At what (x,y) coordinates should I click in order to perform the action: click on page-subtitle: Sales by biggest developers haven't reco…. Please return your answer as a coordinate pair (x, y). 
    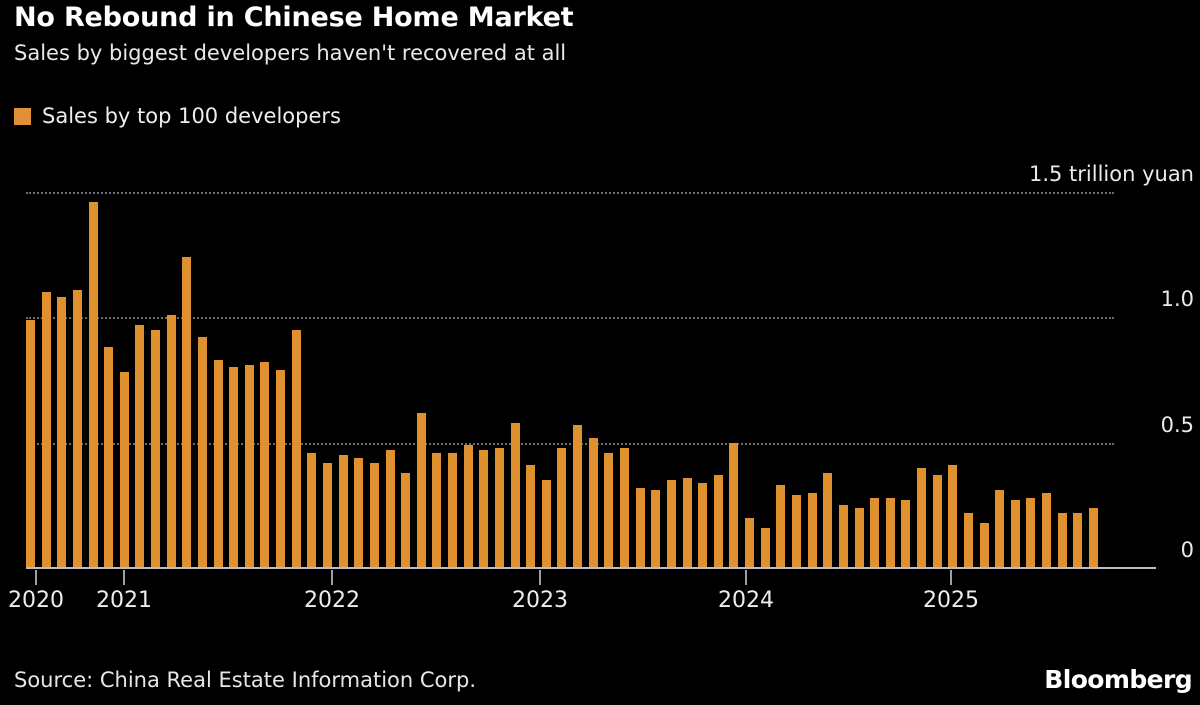
    Looking at the image, I should click on (290, 53).